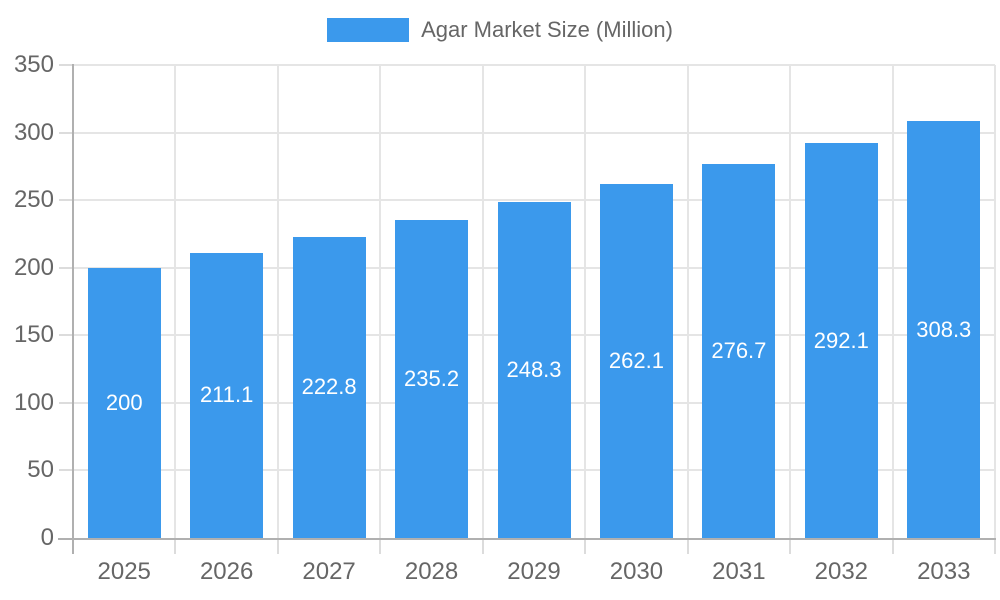 The width and height of the screenshot is (1000, 600). Describe the element at coordinates (33, 200) in the screenshot. I see `y-axis-tick-label: 250` at that location.